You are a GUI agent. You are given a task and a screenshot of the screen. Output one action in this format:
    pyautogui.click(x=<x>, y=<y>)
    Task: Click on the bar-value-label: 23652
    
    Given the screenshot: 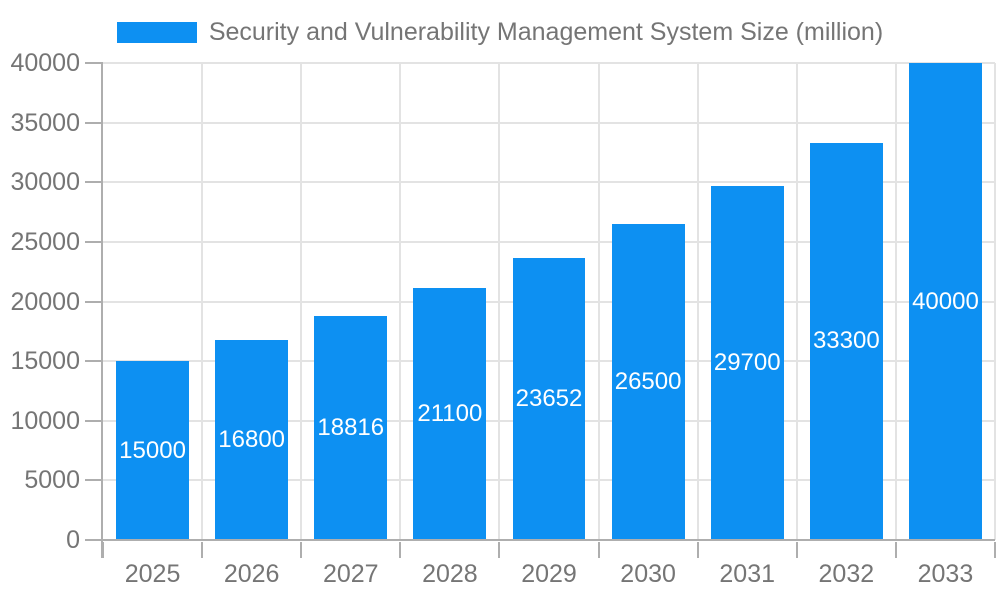 What is the action you would take?
    pyautogui.click(x=549, y=398)
    